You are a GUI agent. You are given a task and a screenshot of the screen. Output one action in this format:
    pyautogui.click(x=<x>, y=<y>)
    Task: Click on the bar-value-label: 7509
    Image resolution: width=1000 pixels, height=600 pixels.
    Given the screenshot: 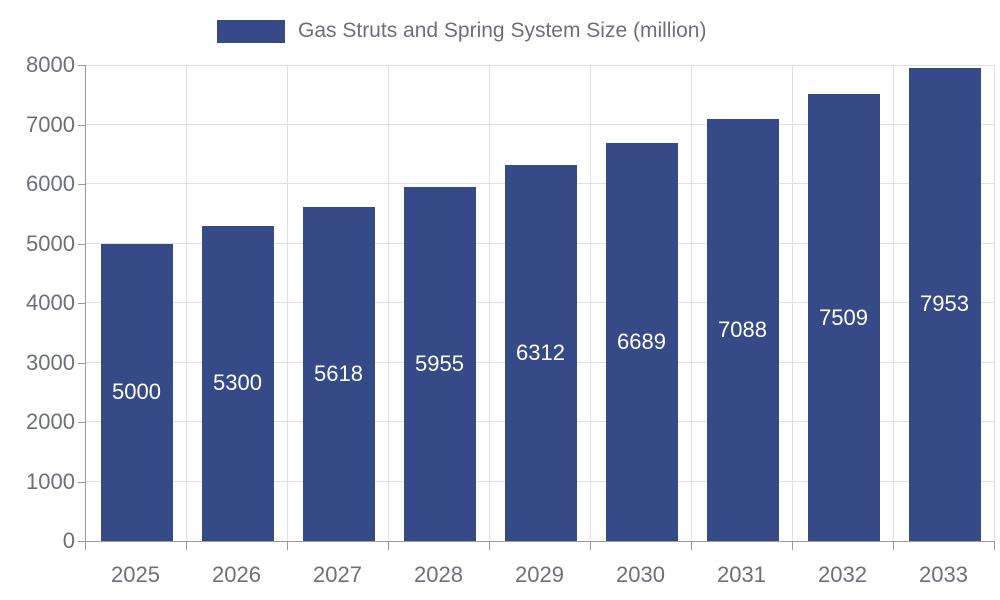 What is the action you would take?
    pyautogui.click(x=843, y=317)
    